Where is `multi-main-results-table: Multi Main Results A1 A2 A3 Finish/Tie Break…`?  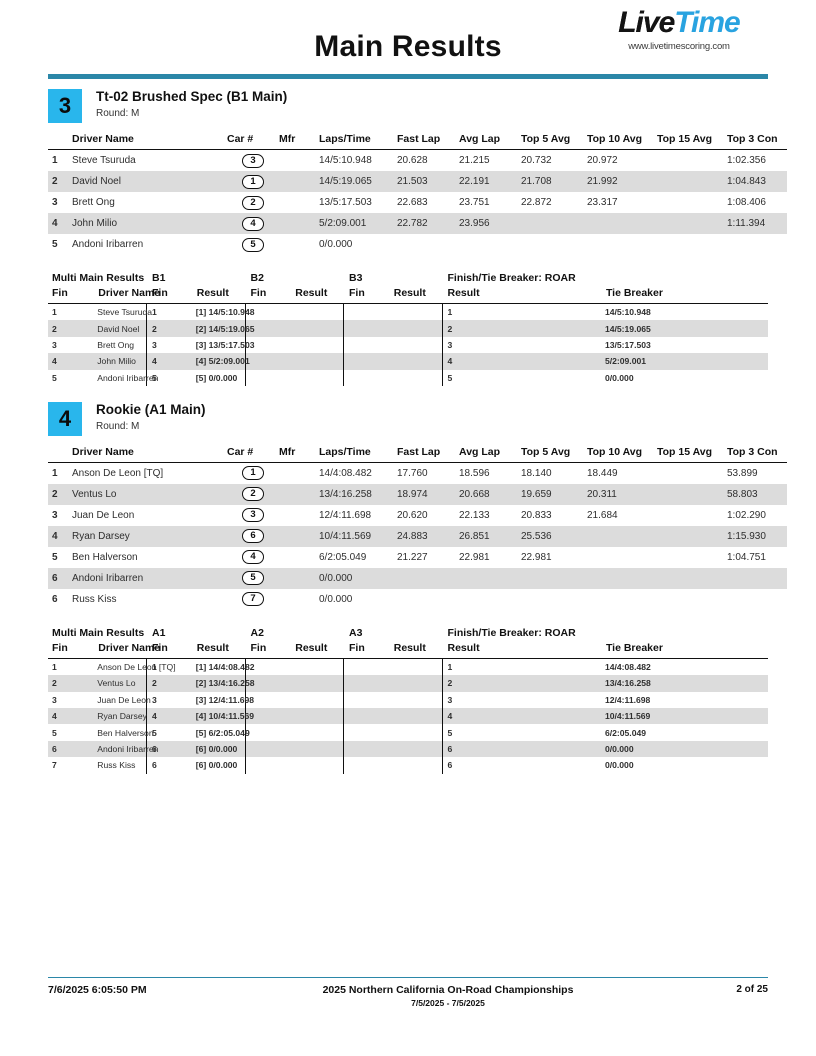
multi-main-results-table: Multi Main Results A1 A2 A3 Finish/Tie Break… is located at coordinates (408, 700).